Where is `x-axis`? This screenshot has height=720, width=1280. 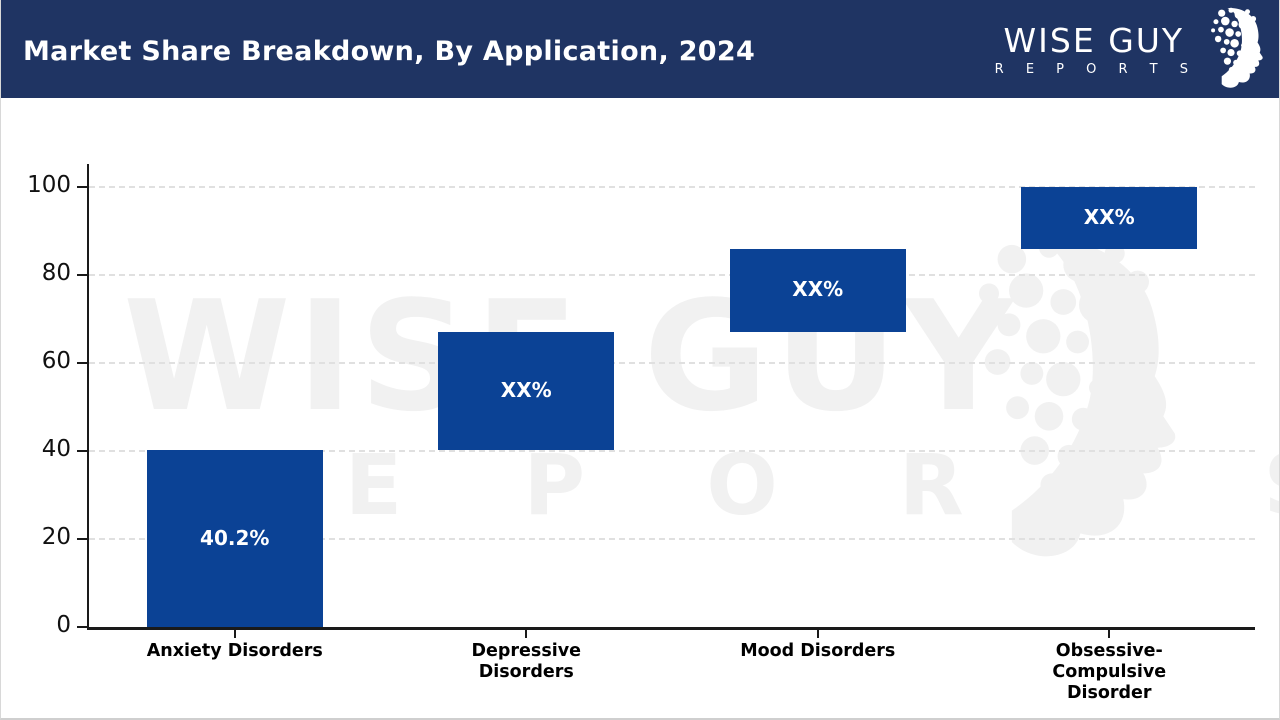 x-axis is located at coordinates (671, 628).